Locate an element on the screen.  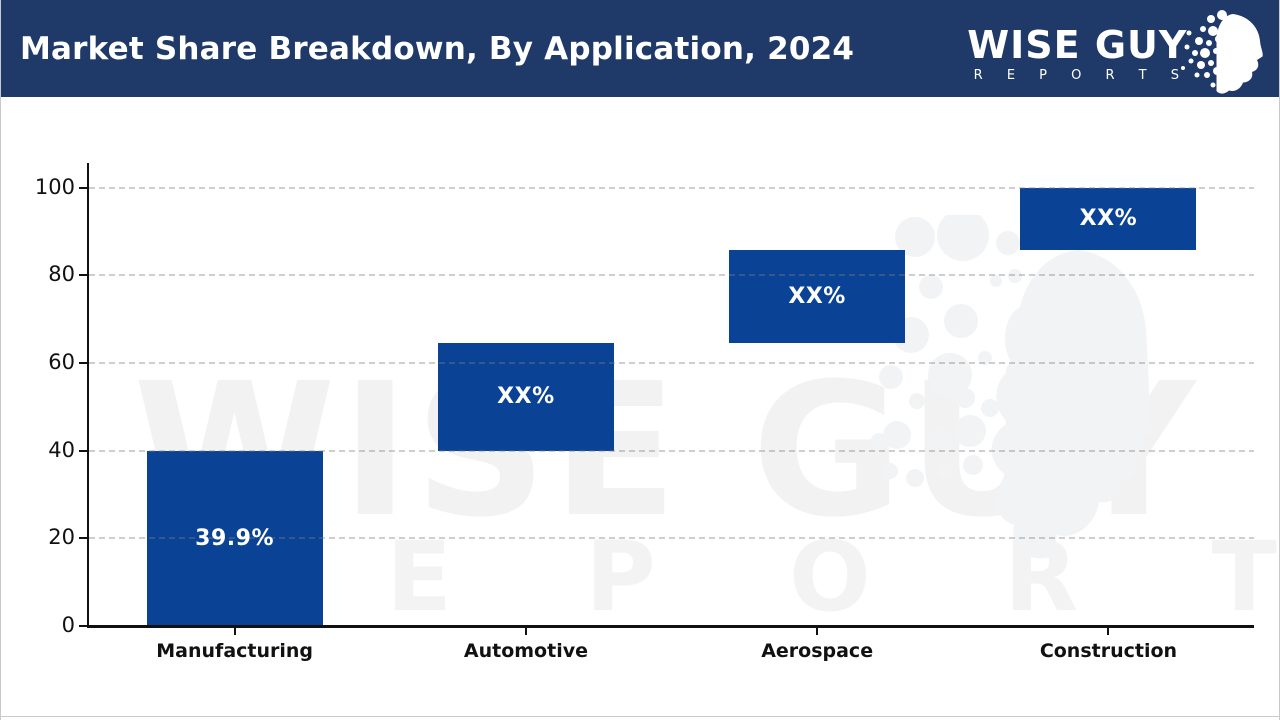
y-tick-label-60: 60 is located at coordinates (61, 361).